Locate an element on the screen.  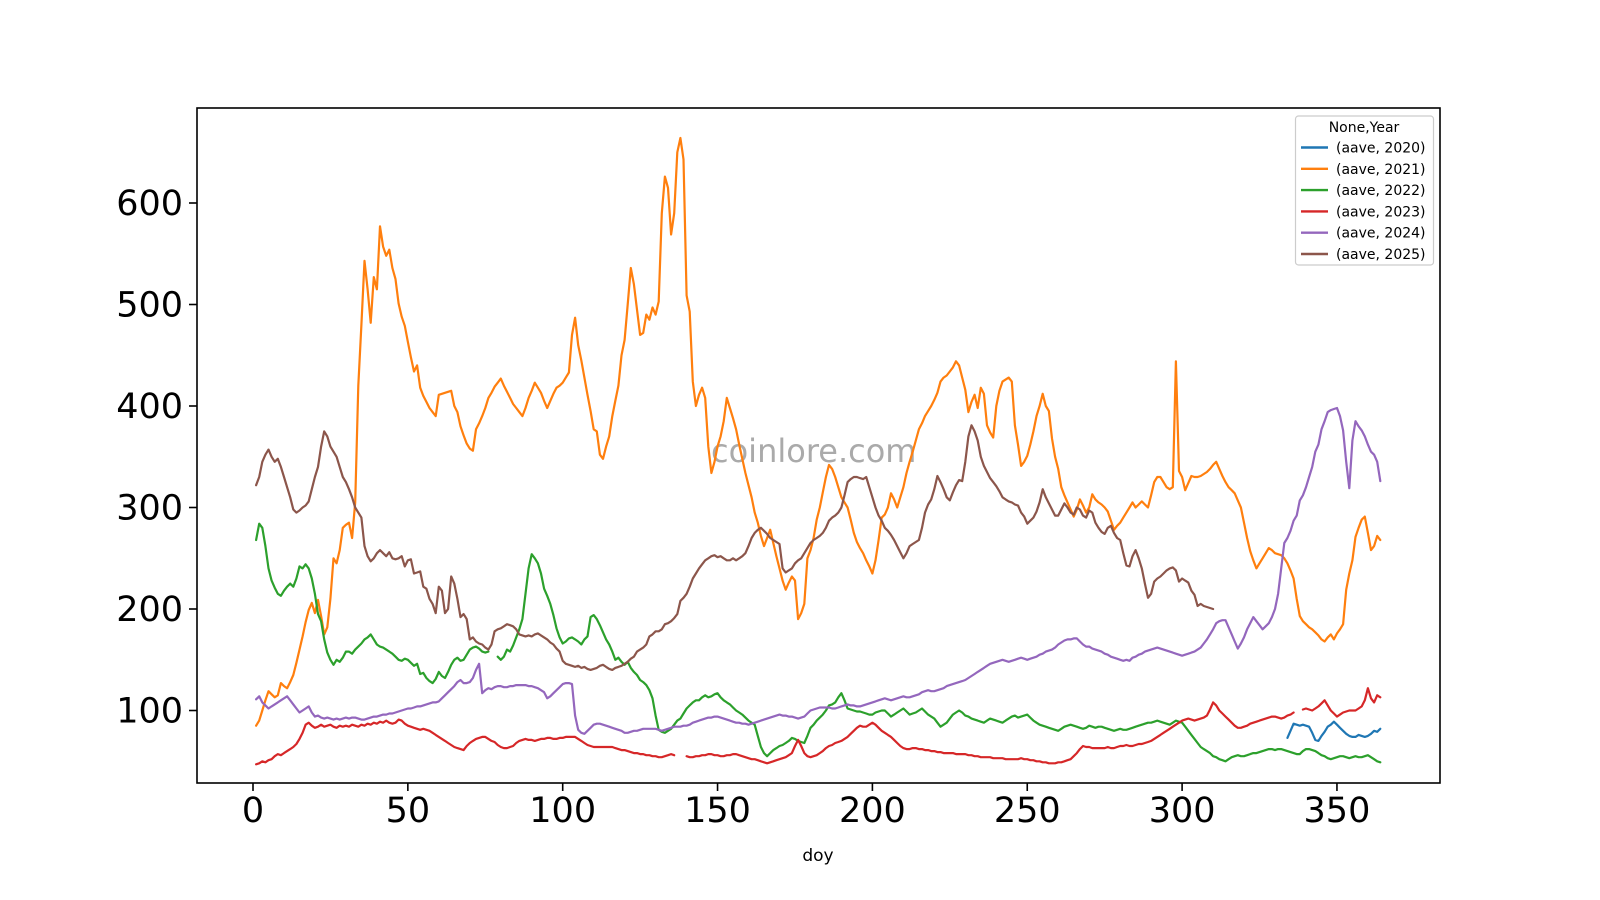
x-tick-label: 200 is located at coordinates (872, 811).